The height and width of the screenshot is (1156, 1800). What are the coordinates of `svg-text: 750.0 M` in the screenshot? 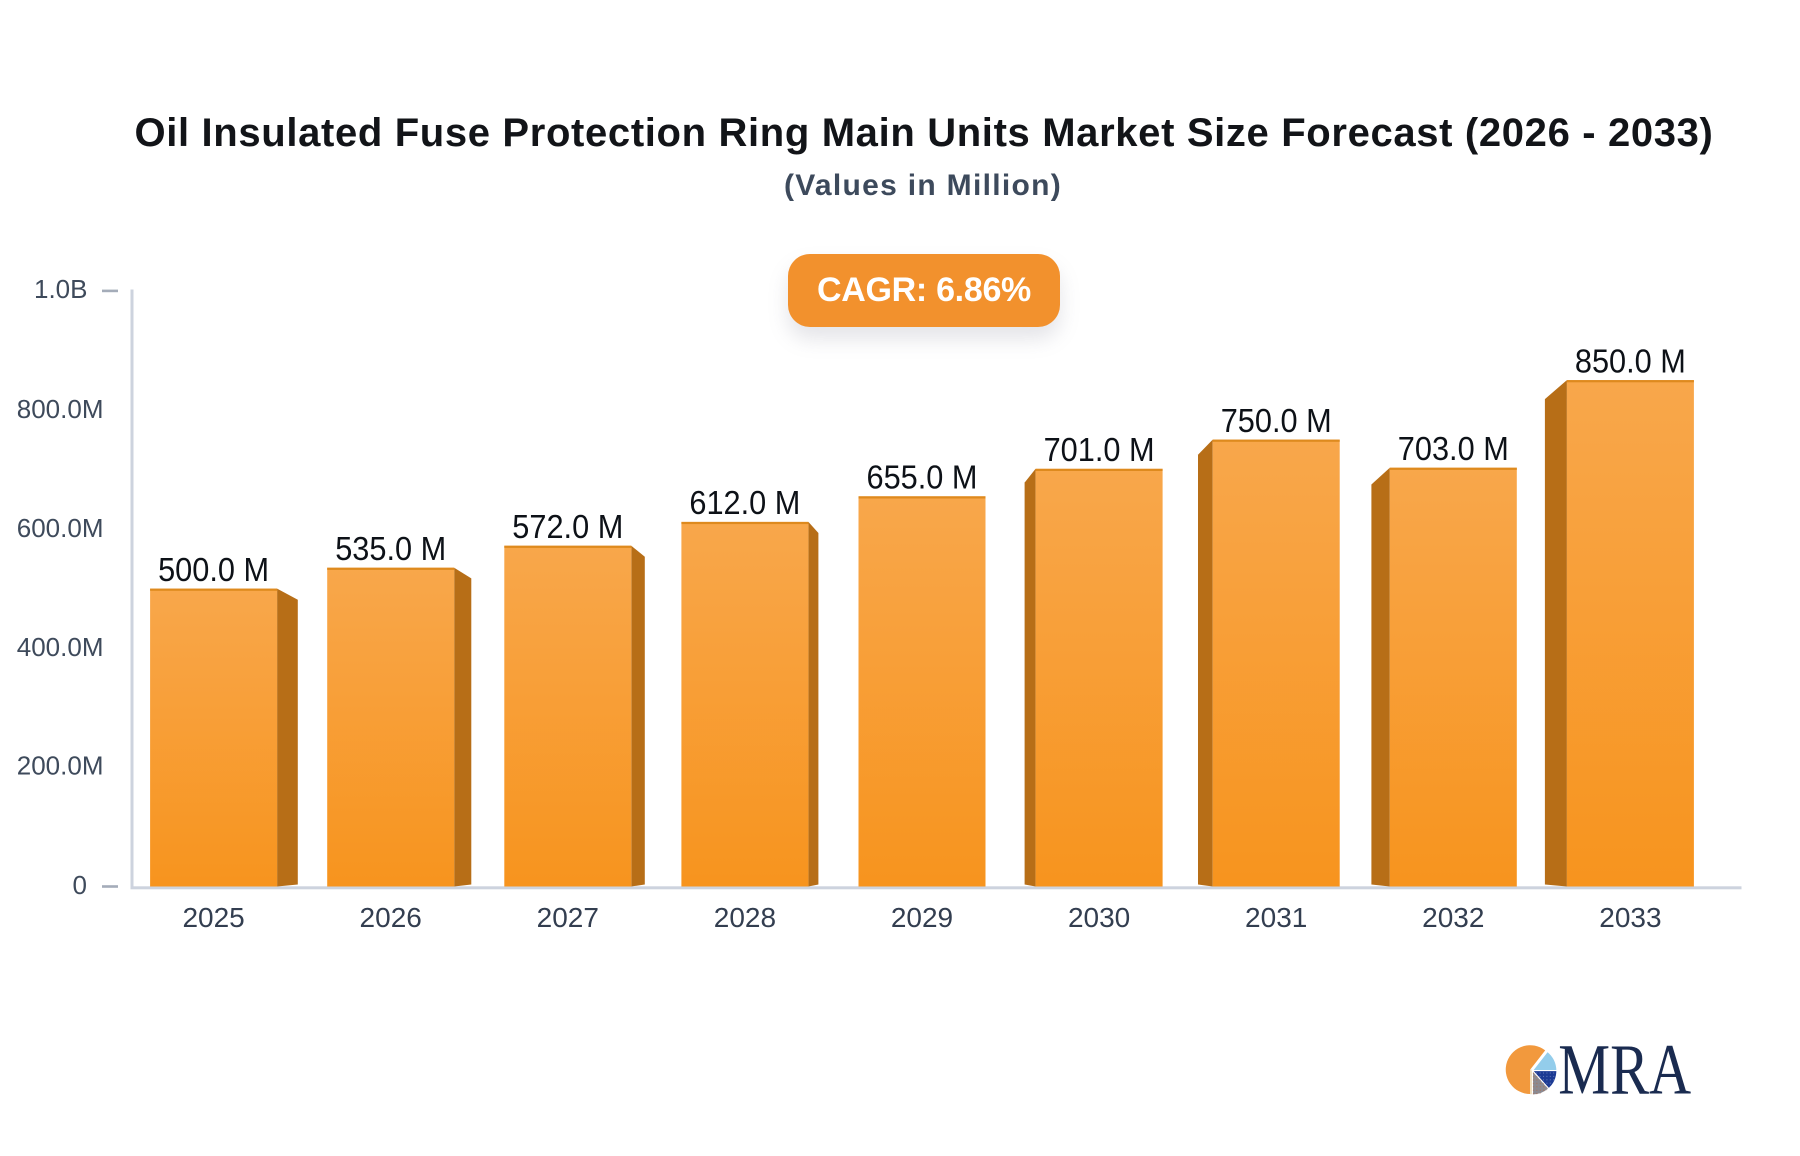 It's located at (1276, 420).